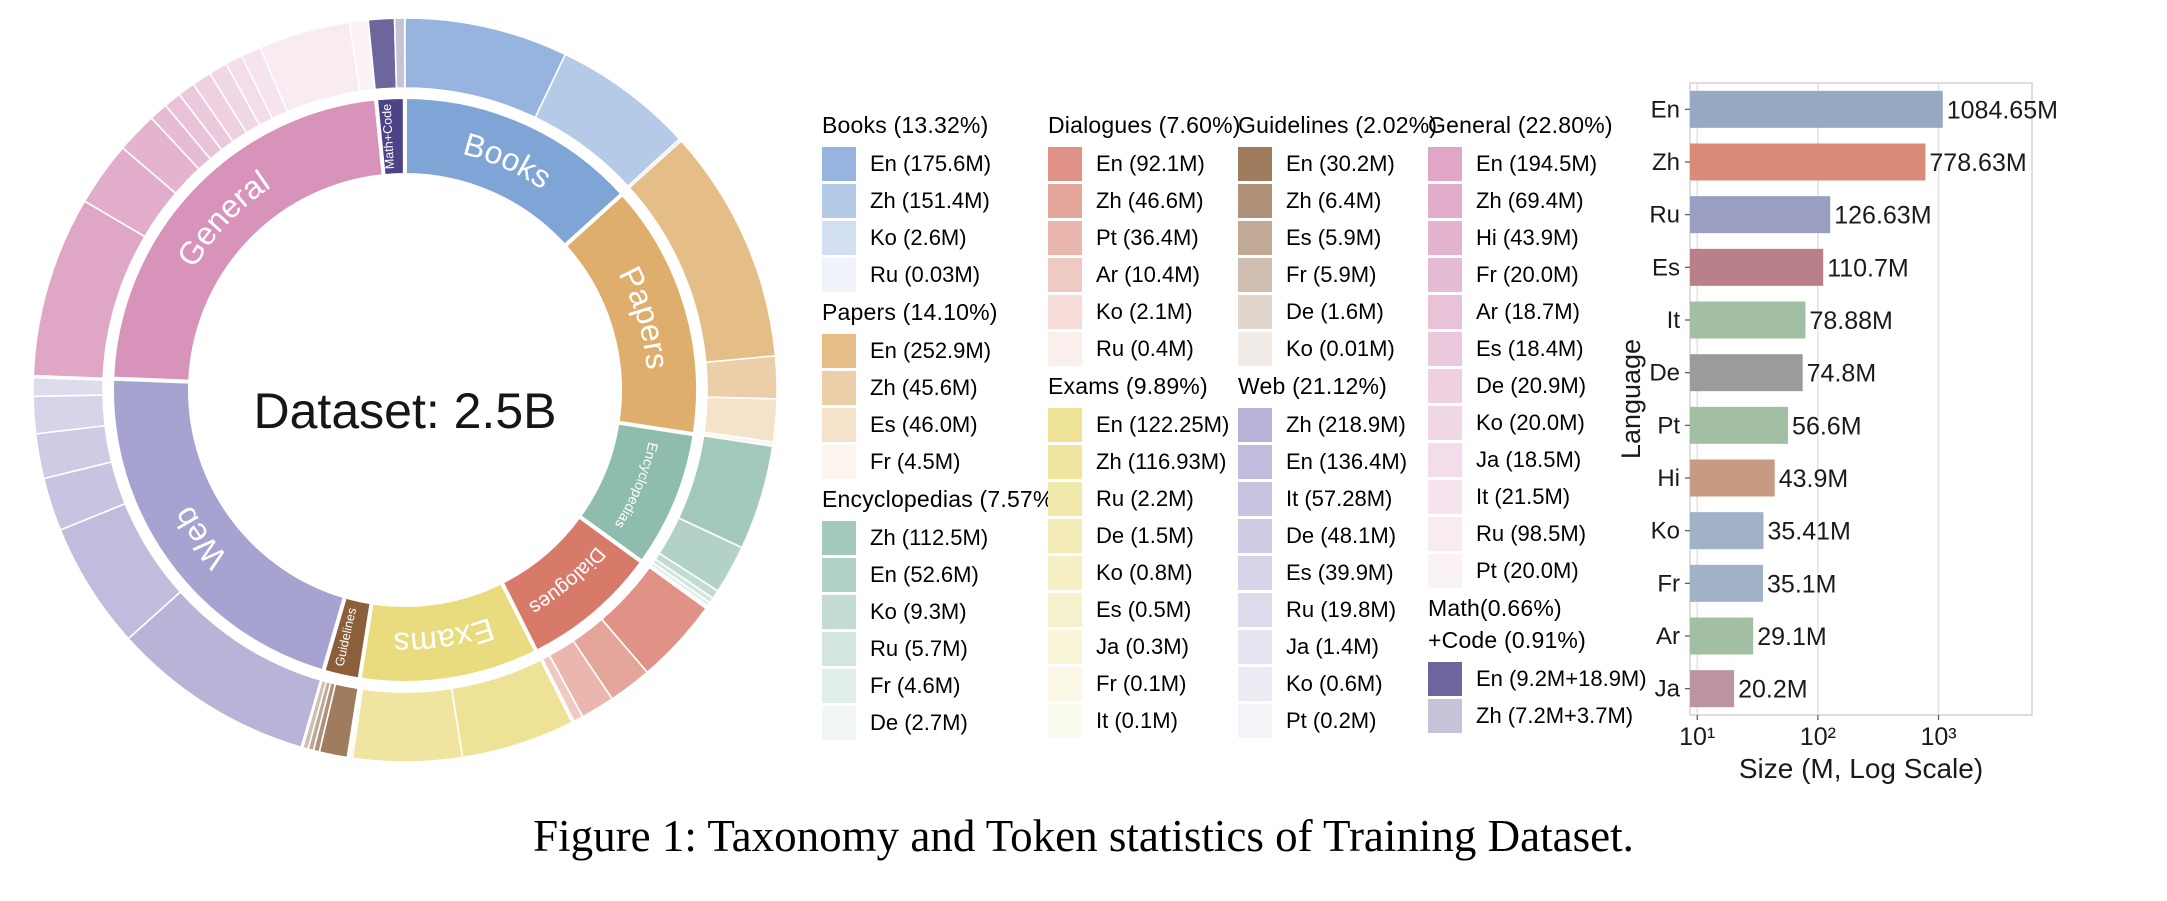 This screenshot has height=901, width=2167. I want to click on bar-value-label-zh: 778.63M, so click(1977, 163).